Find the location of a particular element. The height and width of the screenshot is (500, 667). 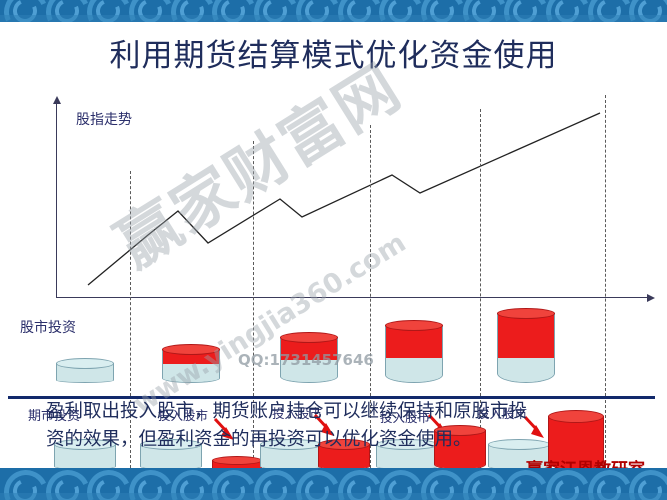

separator-3-lower is located at coordinates (370, 439).